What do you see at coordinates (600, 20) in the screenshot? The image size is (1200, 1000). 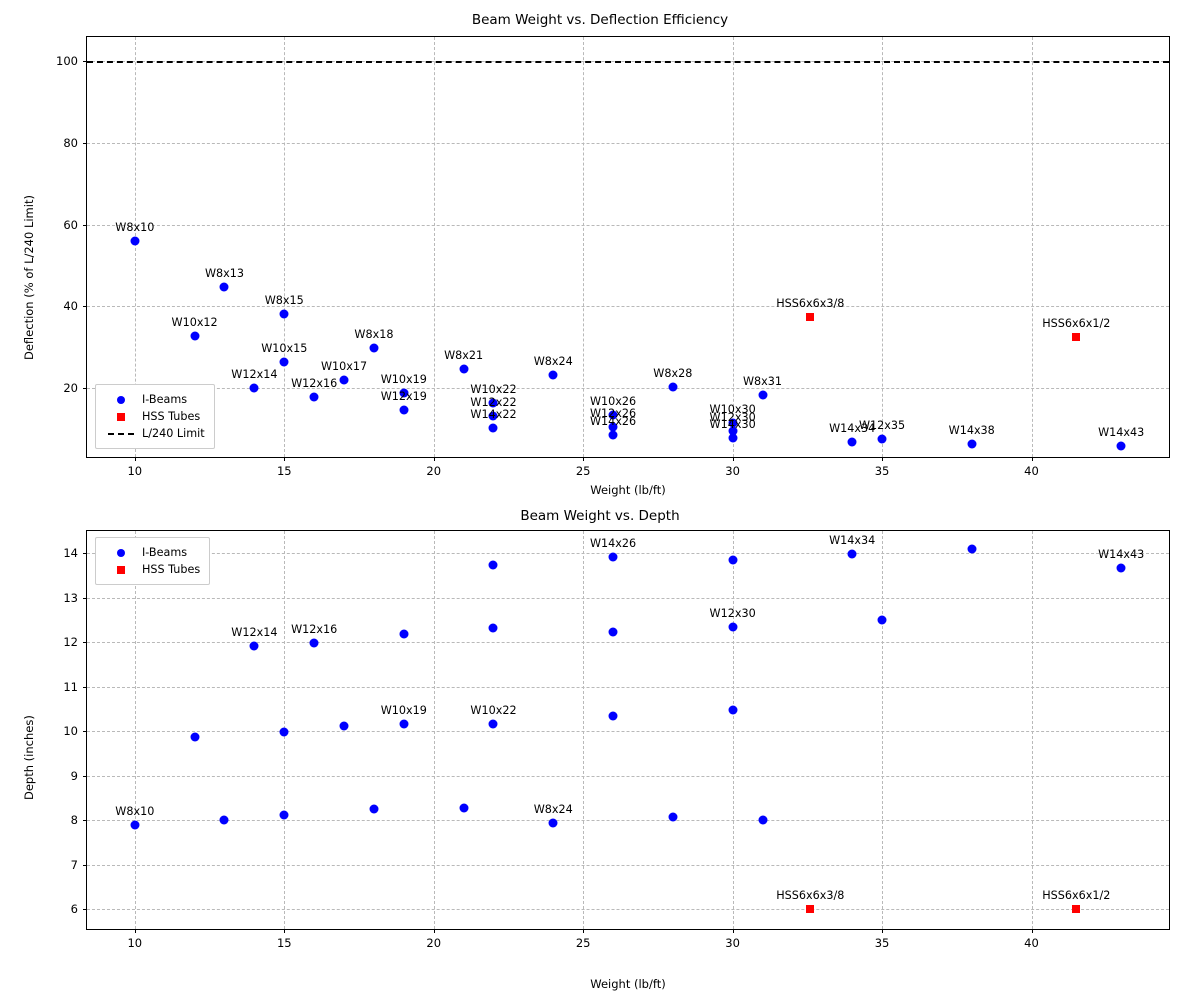 I see `chart-title-top: Beam Weight vs. Deflection Efficiency` at bounding box center [600, 20].